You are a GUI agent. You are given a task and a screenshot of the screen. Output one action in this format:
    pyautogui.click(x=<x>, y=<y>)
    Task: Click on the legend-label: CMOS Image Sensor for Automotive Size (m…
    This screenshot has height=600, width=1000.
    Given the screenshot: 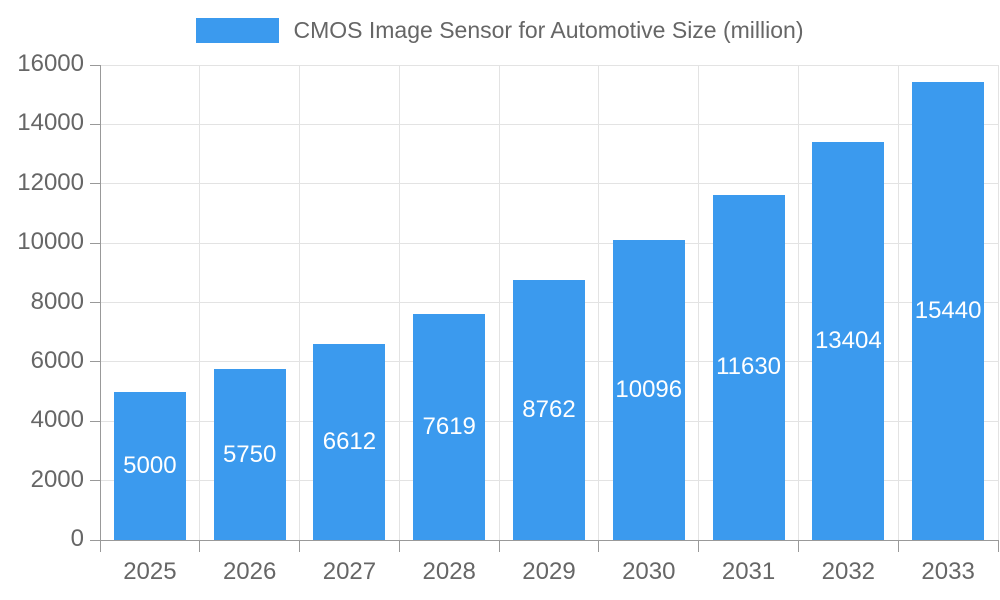 What is the action you would take?
    pyautogui.click(x=548, y=30)
    